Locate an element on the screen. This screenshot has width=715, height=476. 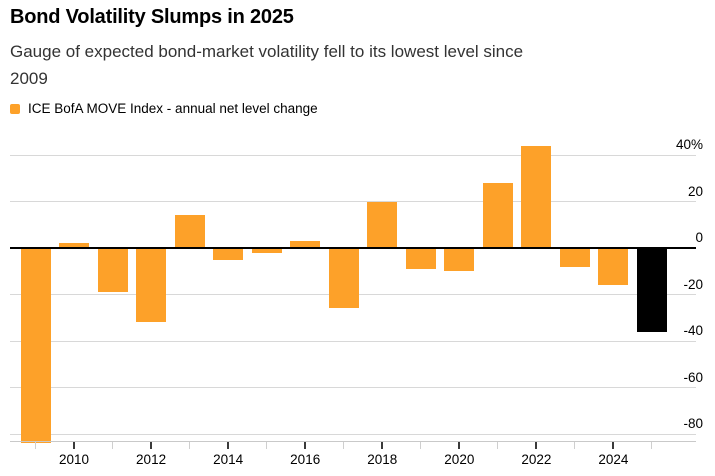
x-tick-2011 is located at coordinates (113, 445).